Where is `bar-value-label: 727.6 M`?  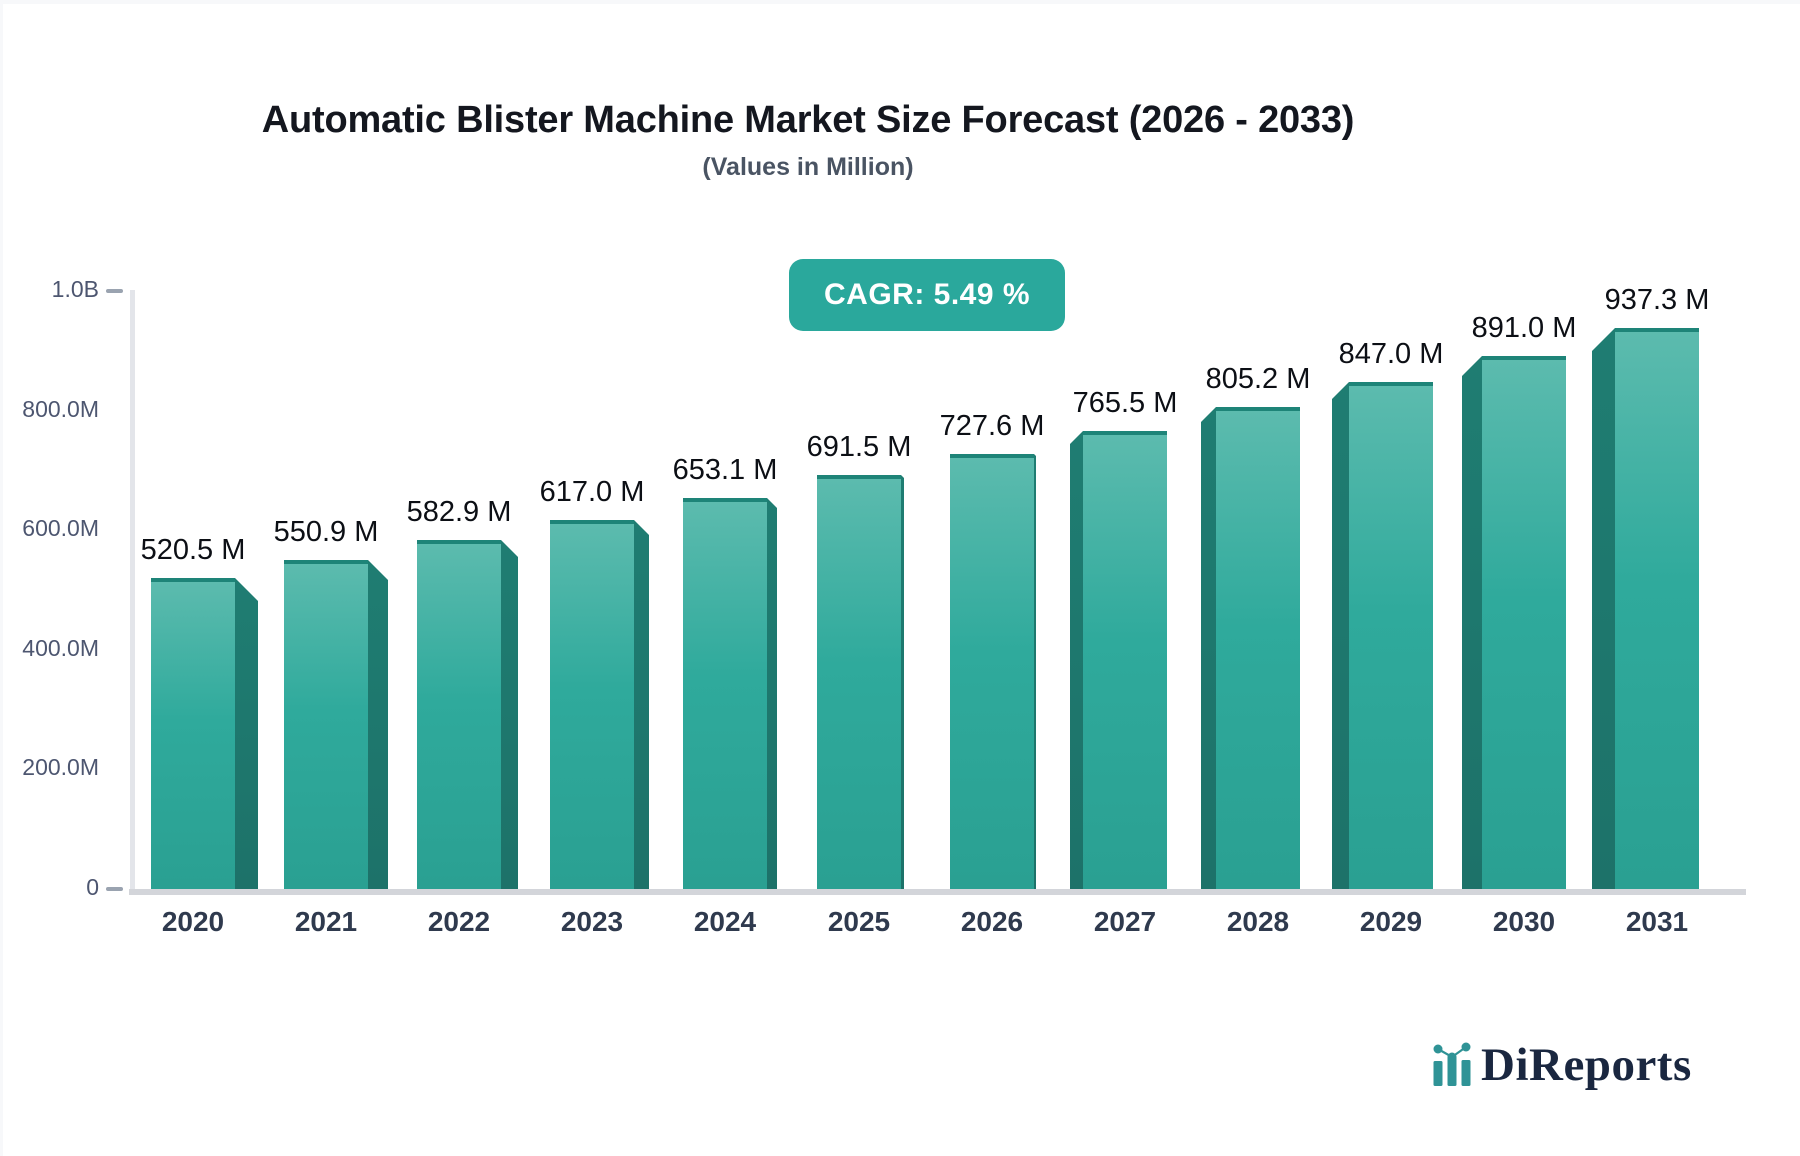 bar-value-label: 727.6 M is located at coordinates (992, 426).